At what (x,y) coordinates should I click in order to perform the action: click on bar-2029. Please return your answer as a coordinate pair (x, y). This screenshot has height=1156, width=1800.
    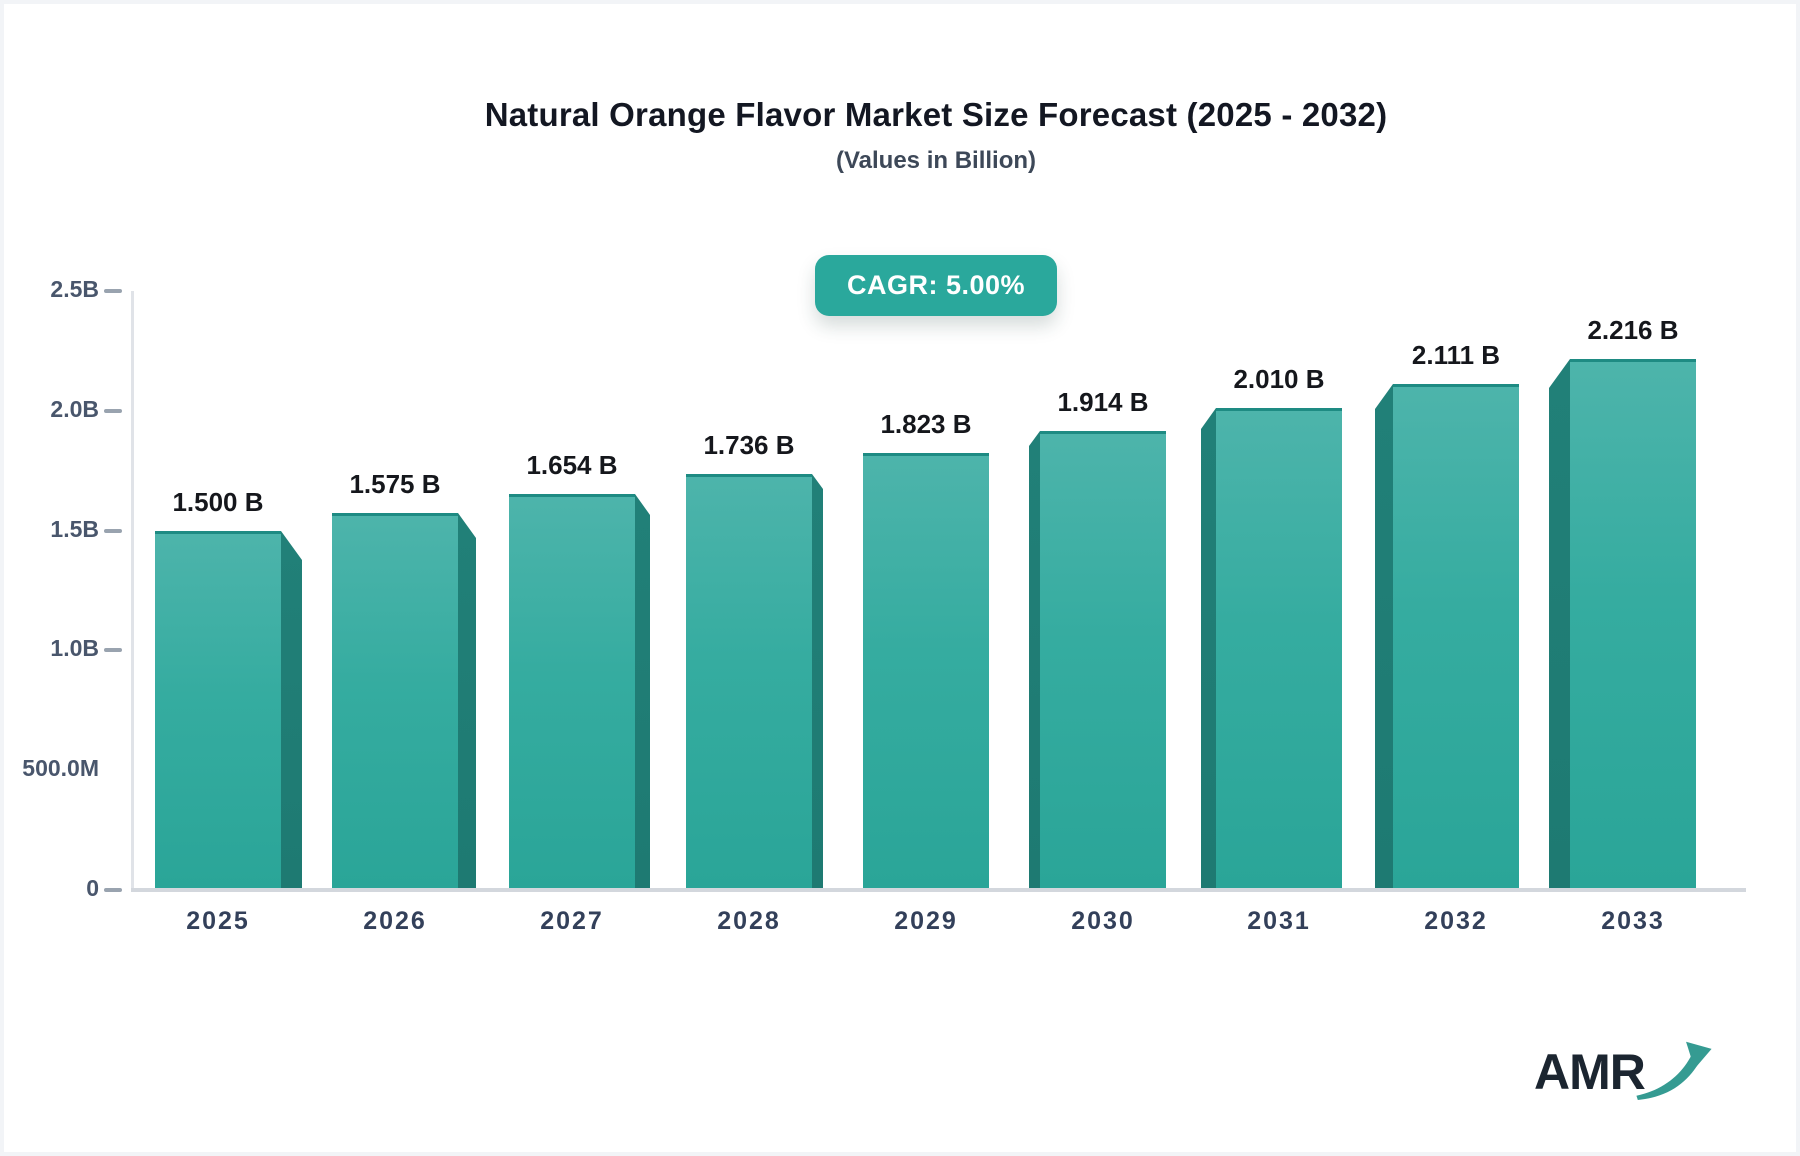
    Looking at the image, I should click on (926, 671).